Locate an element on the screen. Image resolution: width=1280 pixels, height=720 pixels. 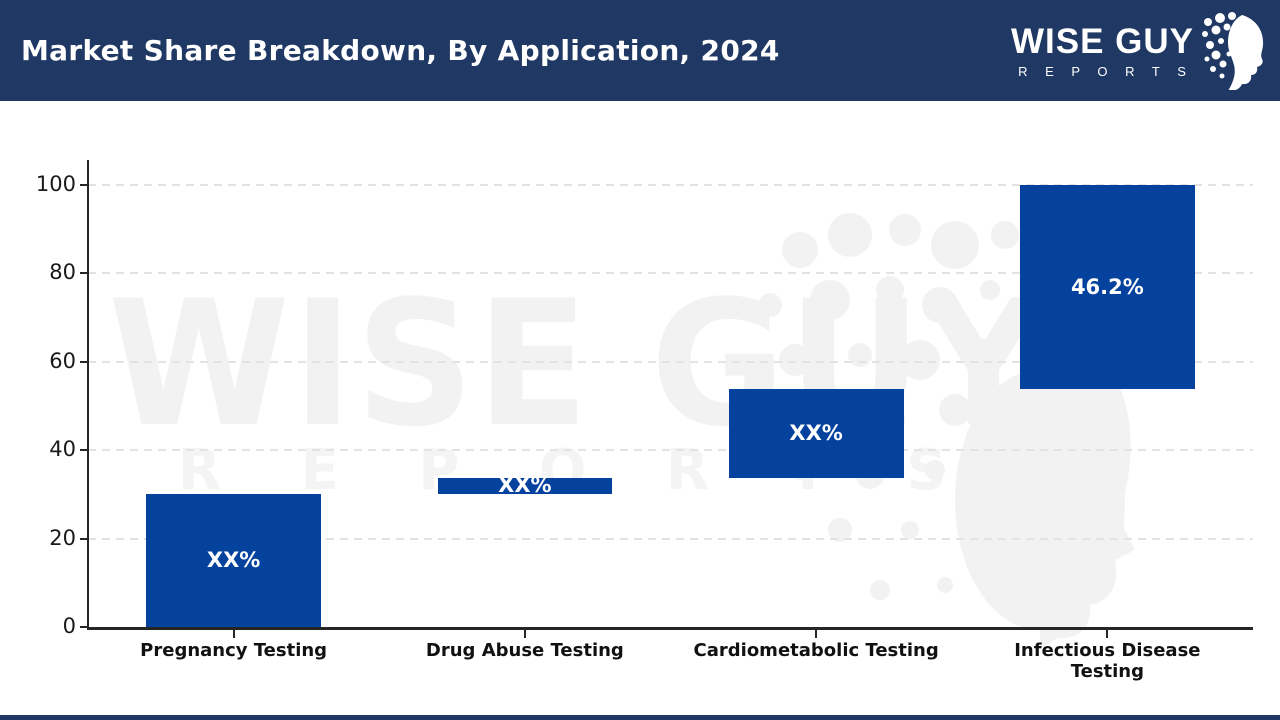
brand-logo-text: WISE GUY R E P O R T S is located at coordinates (1102, 51).